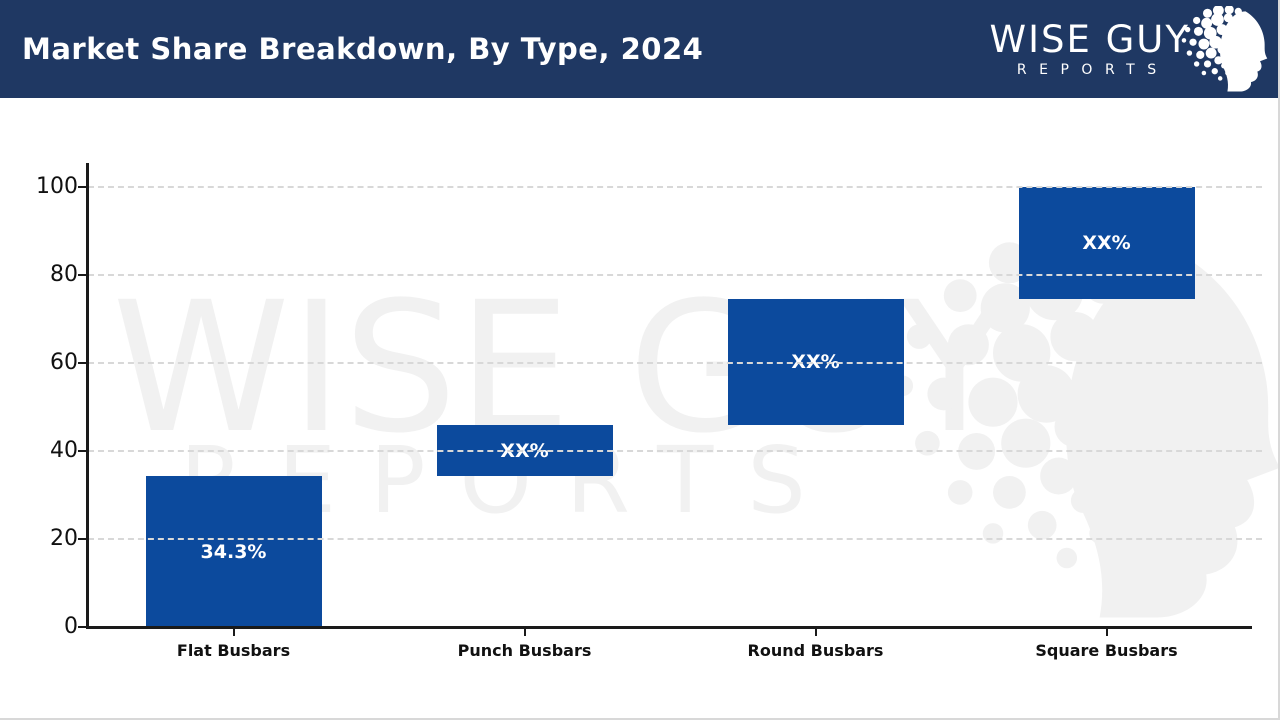  I want to click on logo-subtitle: REPORTS, so click(1092, 69).